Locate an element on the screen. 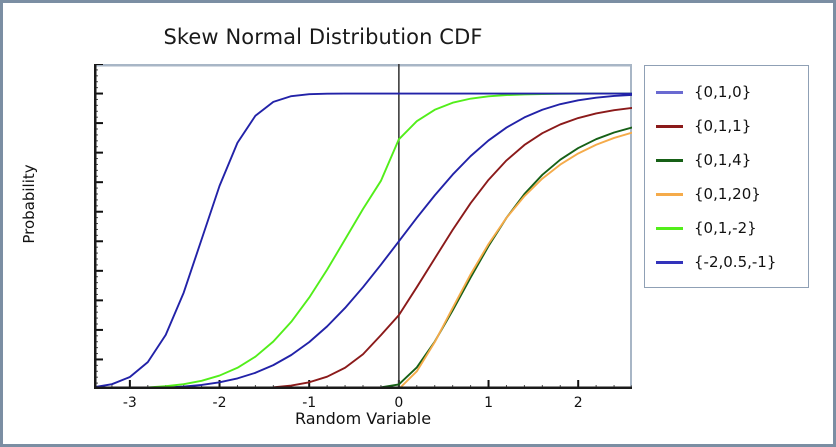  legend-item-label: {-2,0.5,-1} is located at coordinates (735, 262).